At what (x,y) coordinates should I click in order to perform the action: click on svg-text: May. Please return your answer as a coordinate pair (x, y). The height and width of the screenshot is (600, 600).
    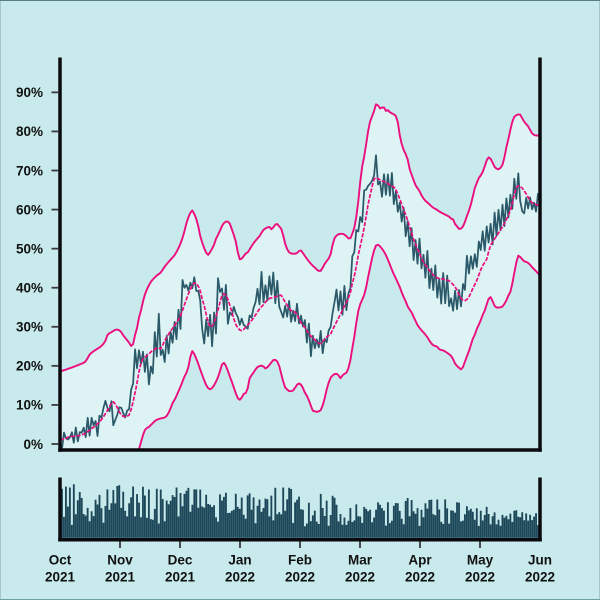
    Looking at the image, I should click on (480, 560).